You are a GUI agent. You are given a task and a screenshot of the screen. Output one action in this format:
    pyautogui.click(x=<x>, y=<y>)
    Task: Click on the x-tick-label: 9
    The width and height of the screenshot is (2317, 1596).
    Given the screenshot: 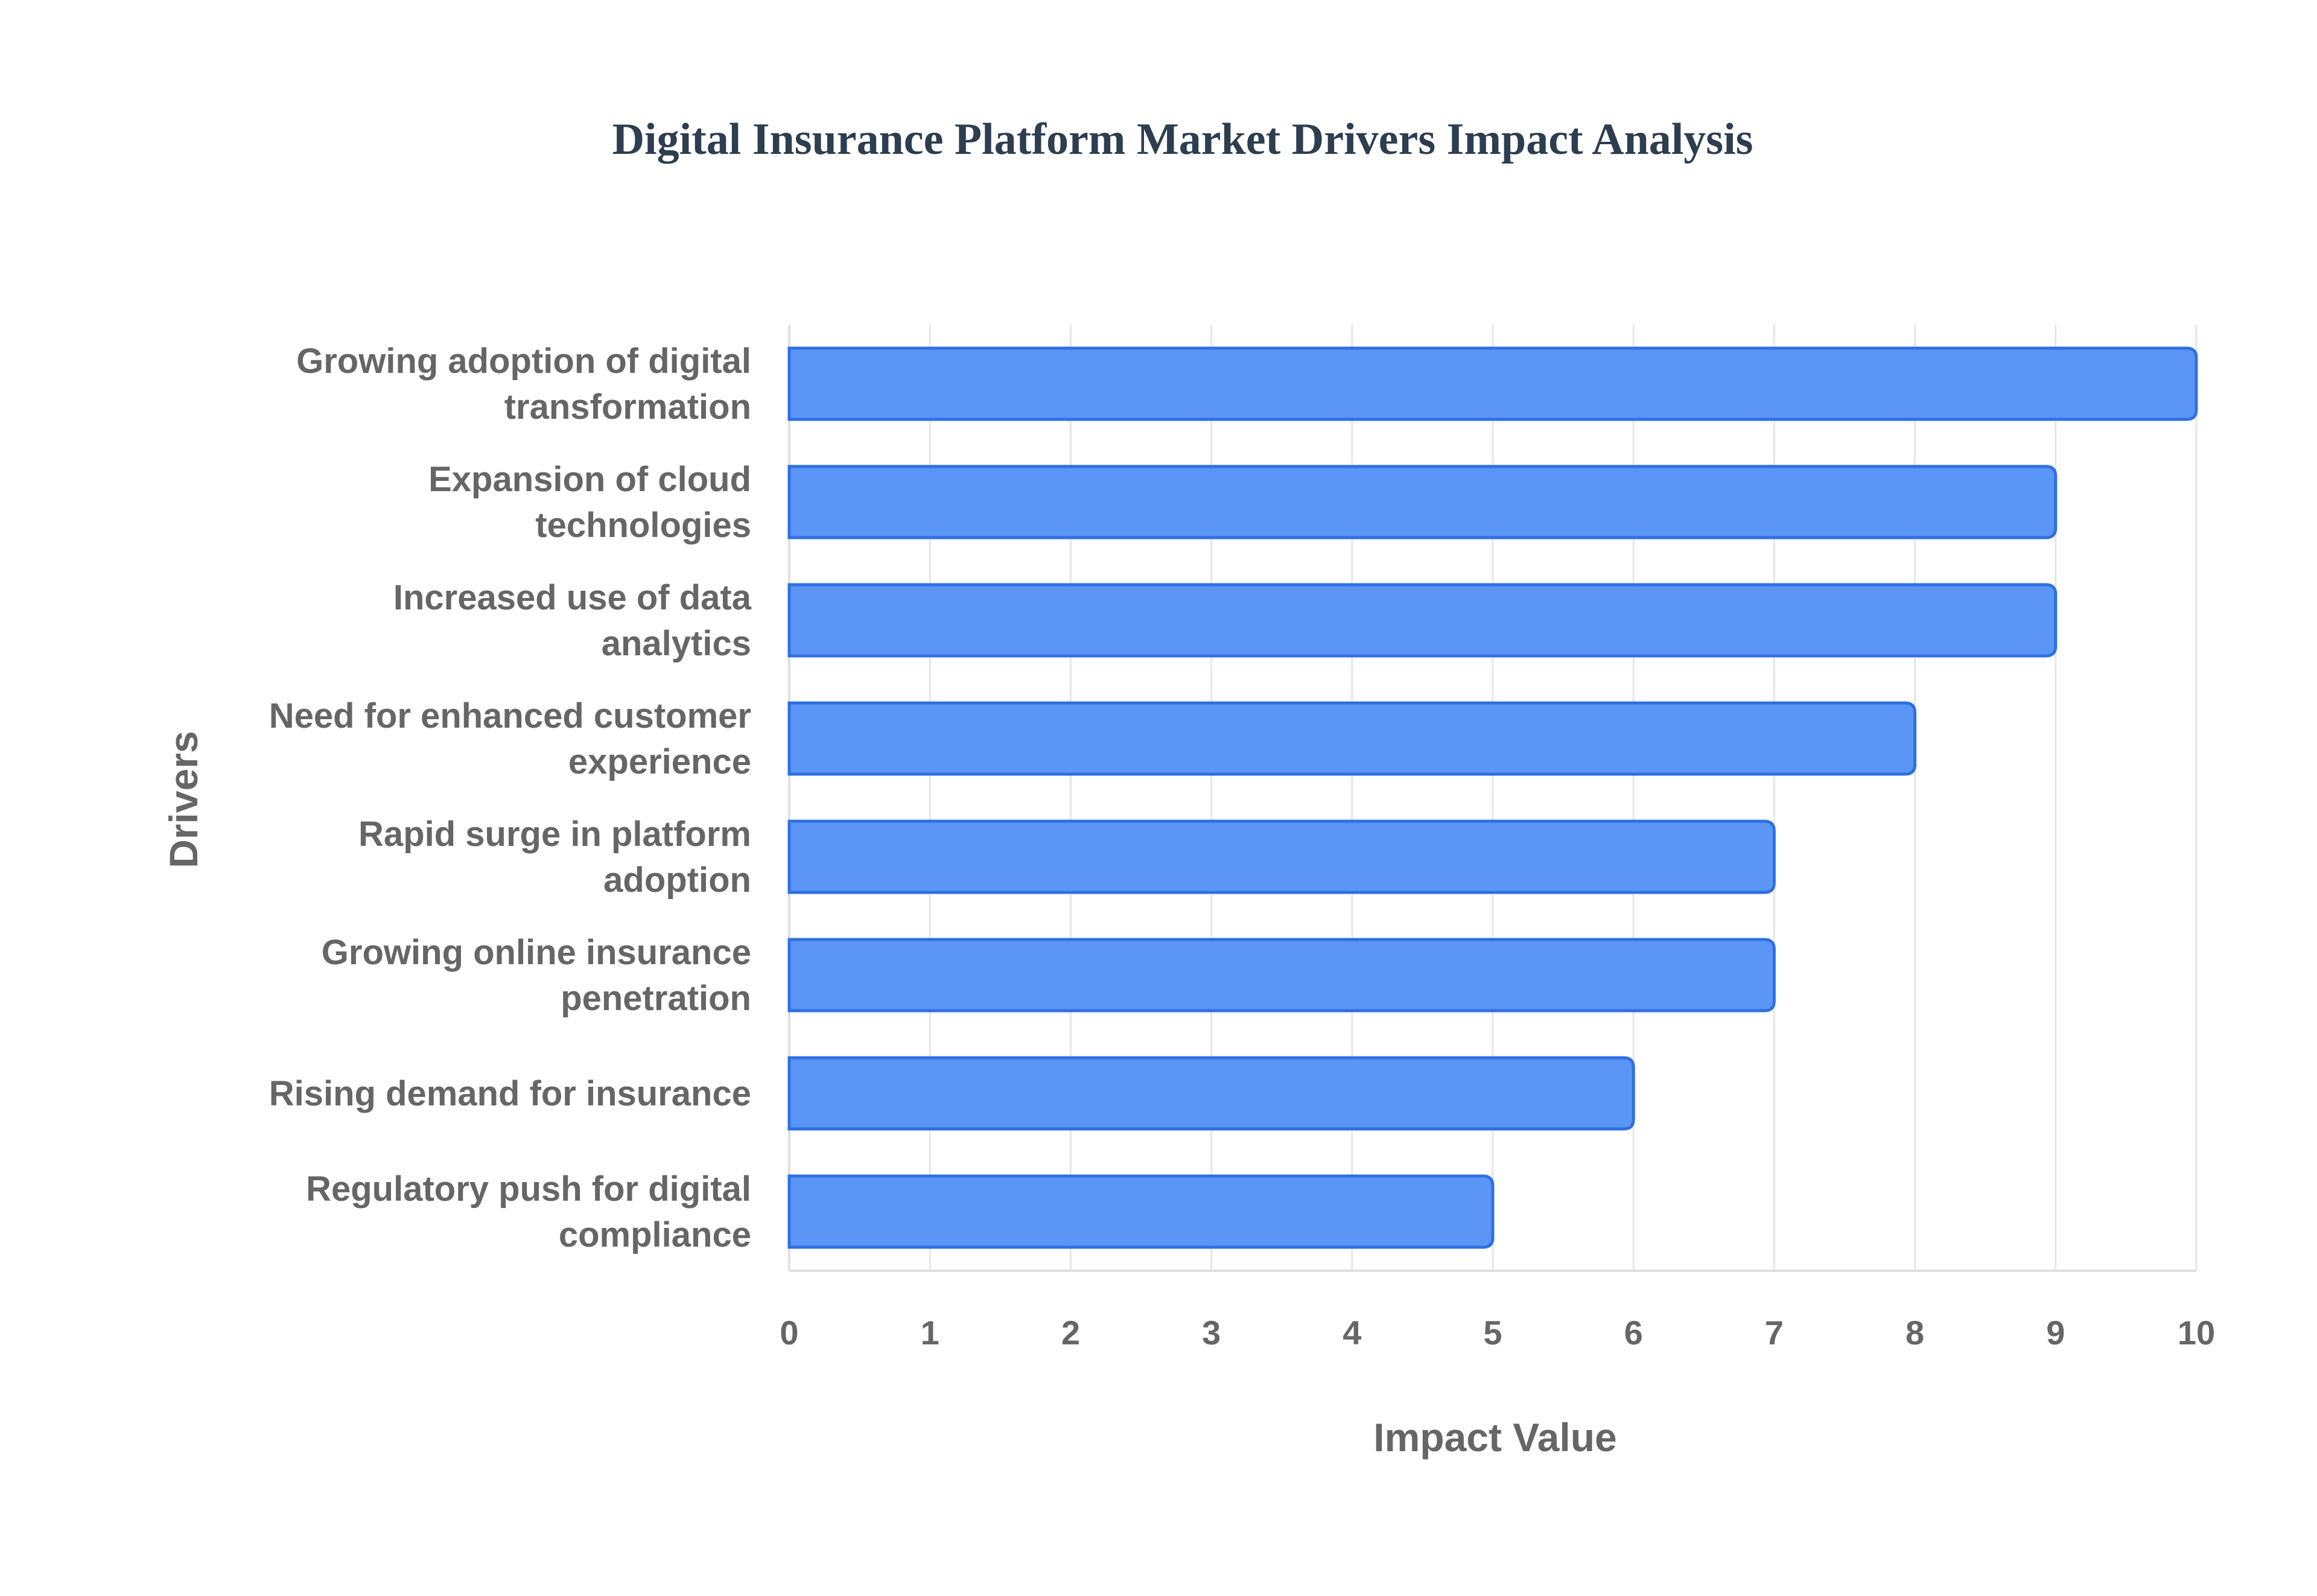 What is the action you would take?
    pyautogui.click(x=2055, y=1333)
    